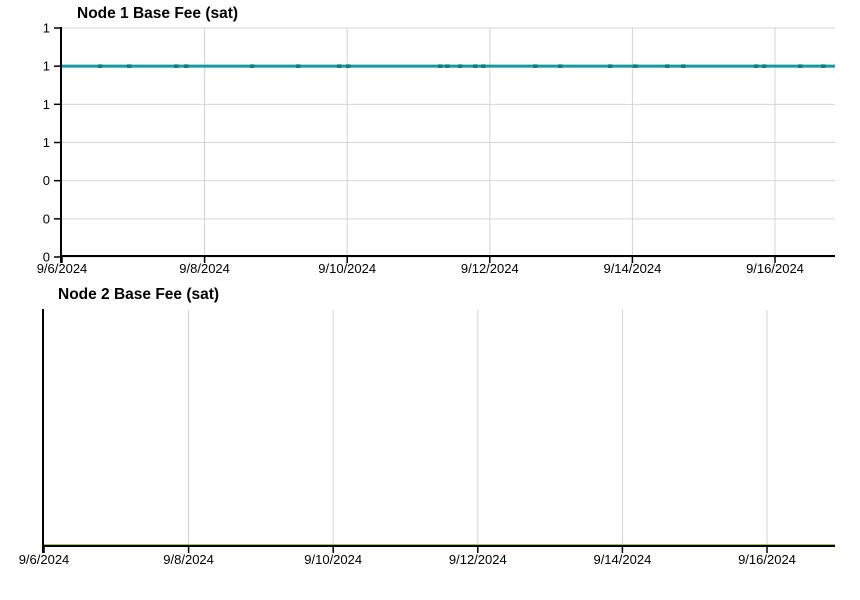 The width and height of the screenshot is (860, 600). Describe the element at coordinates (158, 13) in the screenshot. I see `node1-chart-title: Node 1 Base Fee (sat)` at that location.